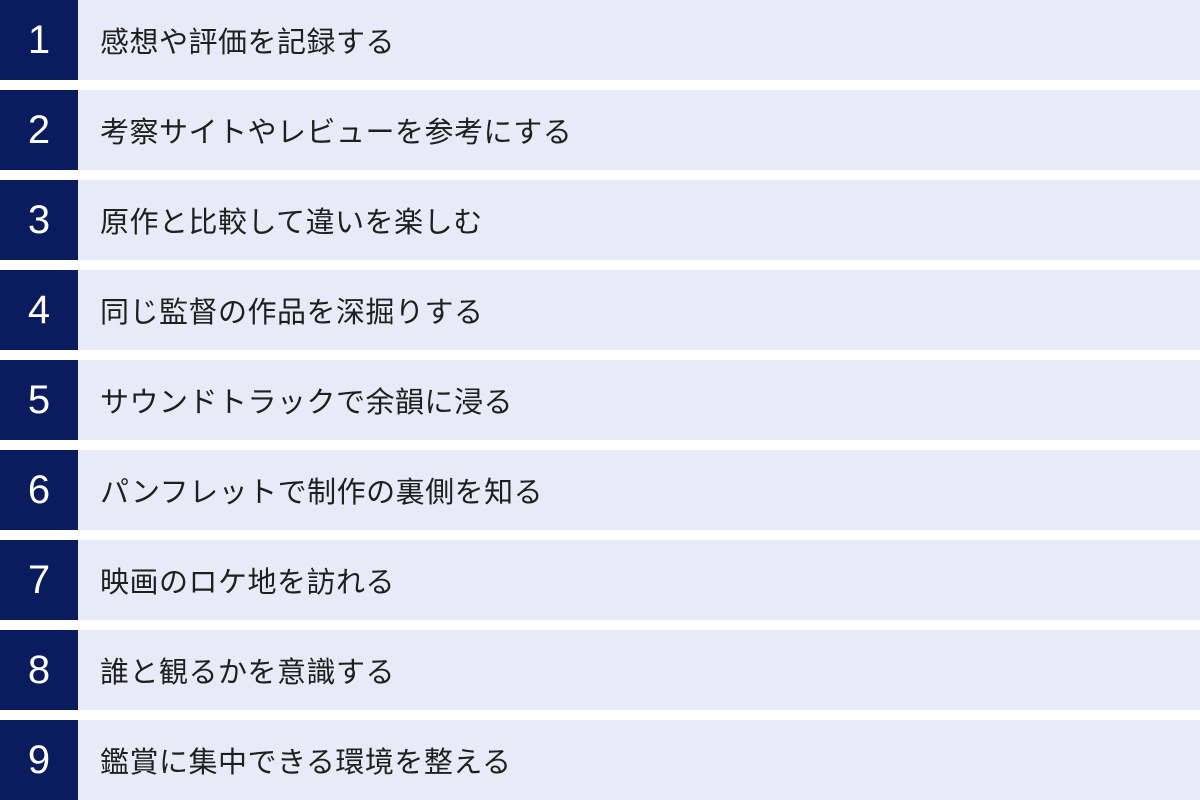 Image resolution: width=1200 pixels, height=800 pixels. What do you see at coordinates (39, 220) in the screenshot?
I see `item-number-badge: 3` at bounding box center [39, 220].